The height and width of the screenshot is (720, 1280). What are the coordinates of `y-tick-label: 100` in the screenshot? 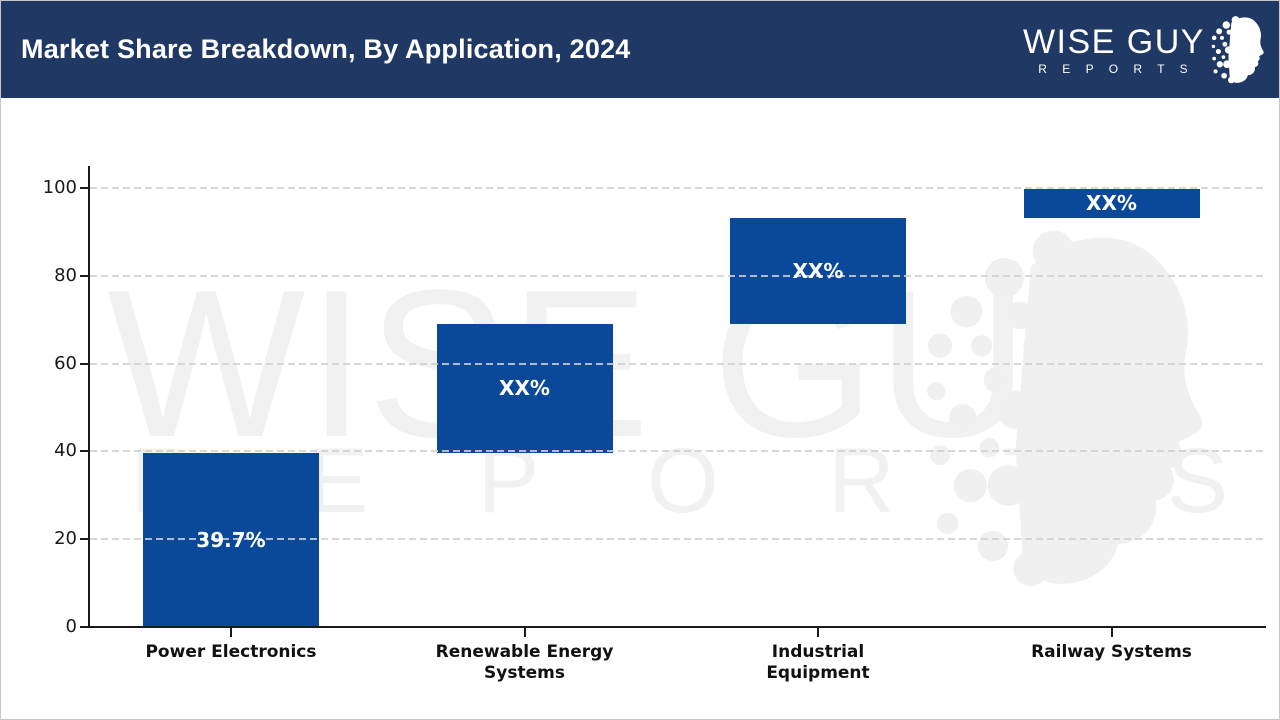 It's located at (59, 187).